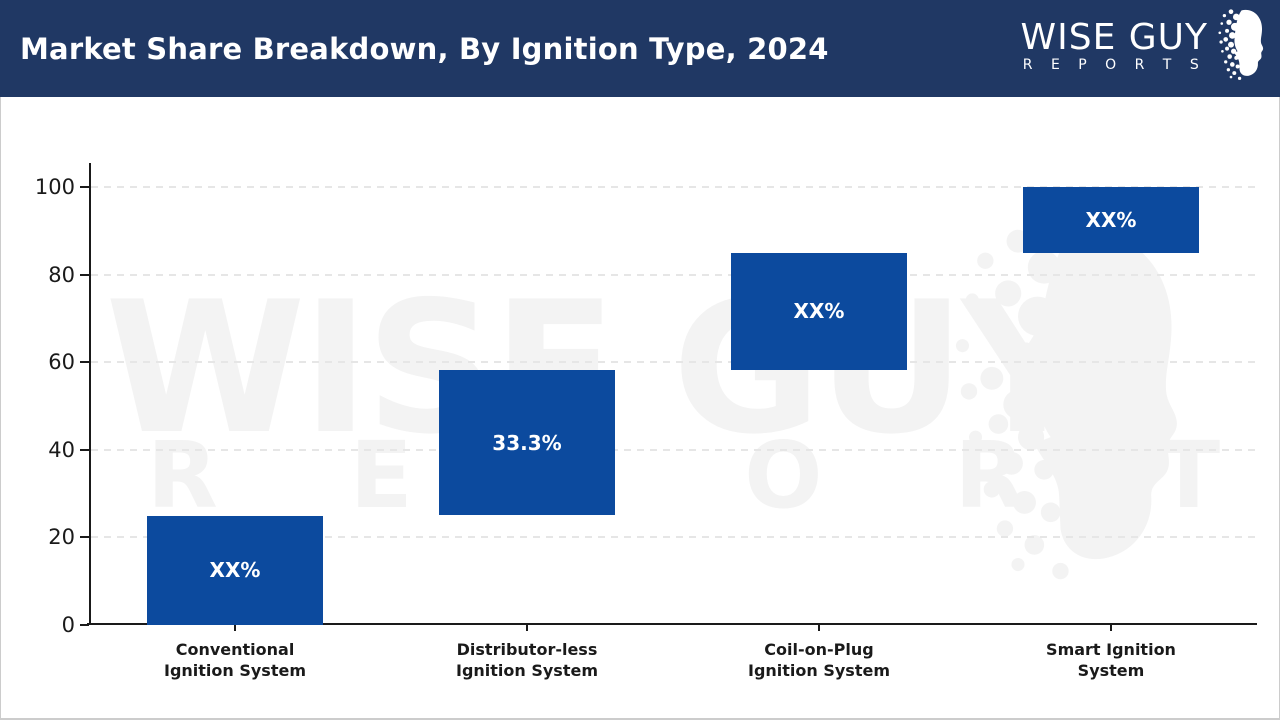  Describe the element at coordinates (1111, 660) in the screenshot. I see `category-label: Smart Ignition System` at that location.